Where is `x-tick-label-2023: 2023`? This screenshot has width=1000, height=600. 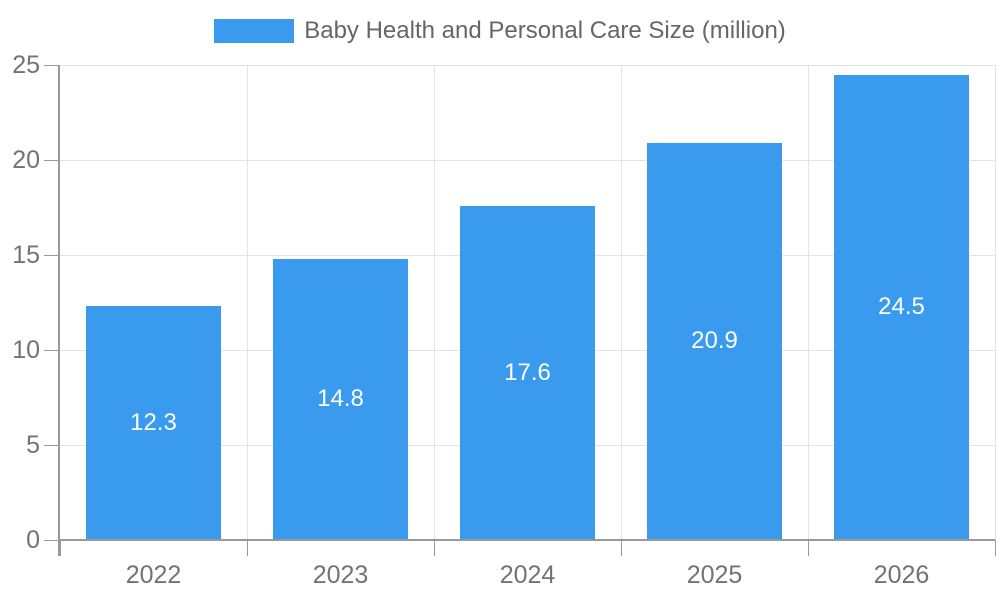
x-tick-label-2023: 2023 is located at coordinates (340, 575).